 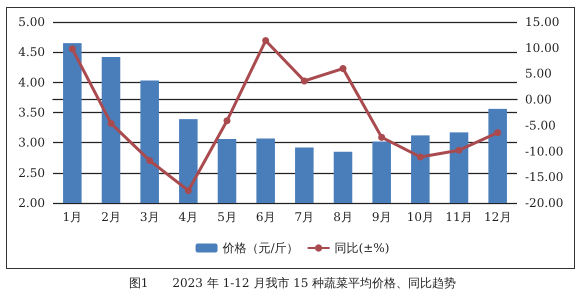 What do you see at coordinates (31, 173) in the screenshot?
I see `y-tick-label: 2.50` at bounding box center [31, 173].